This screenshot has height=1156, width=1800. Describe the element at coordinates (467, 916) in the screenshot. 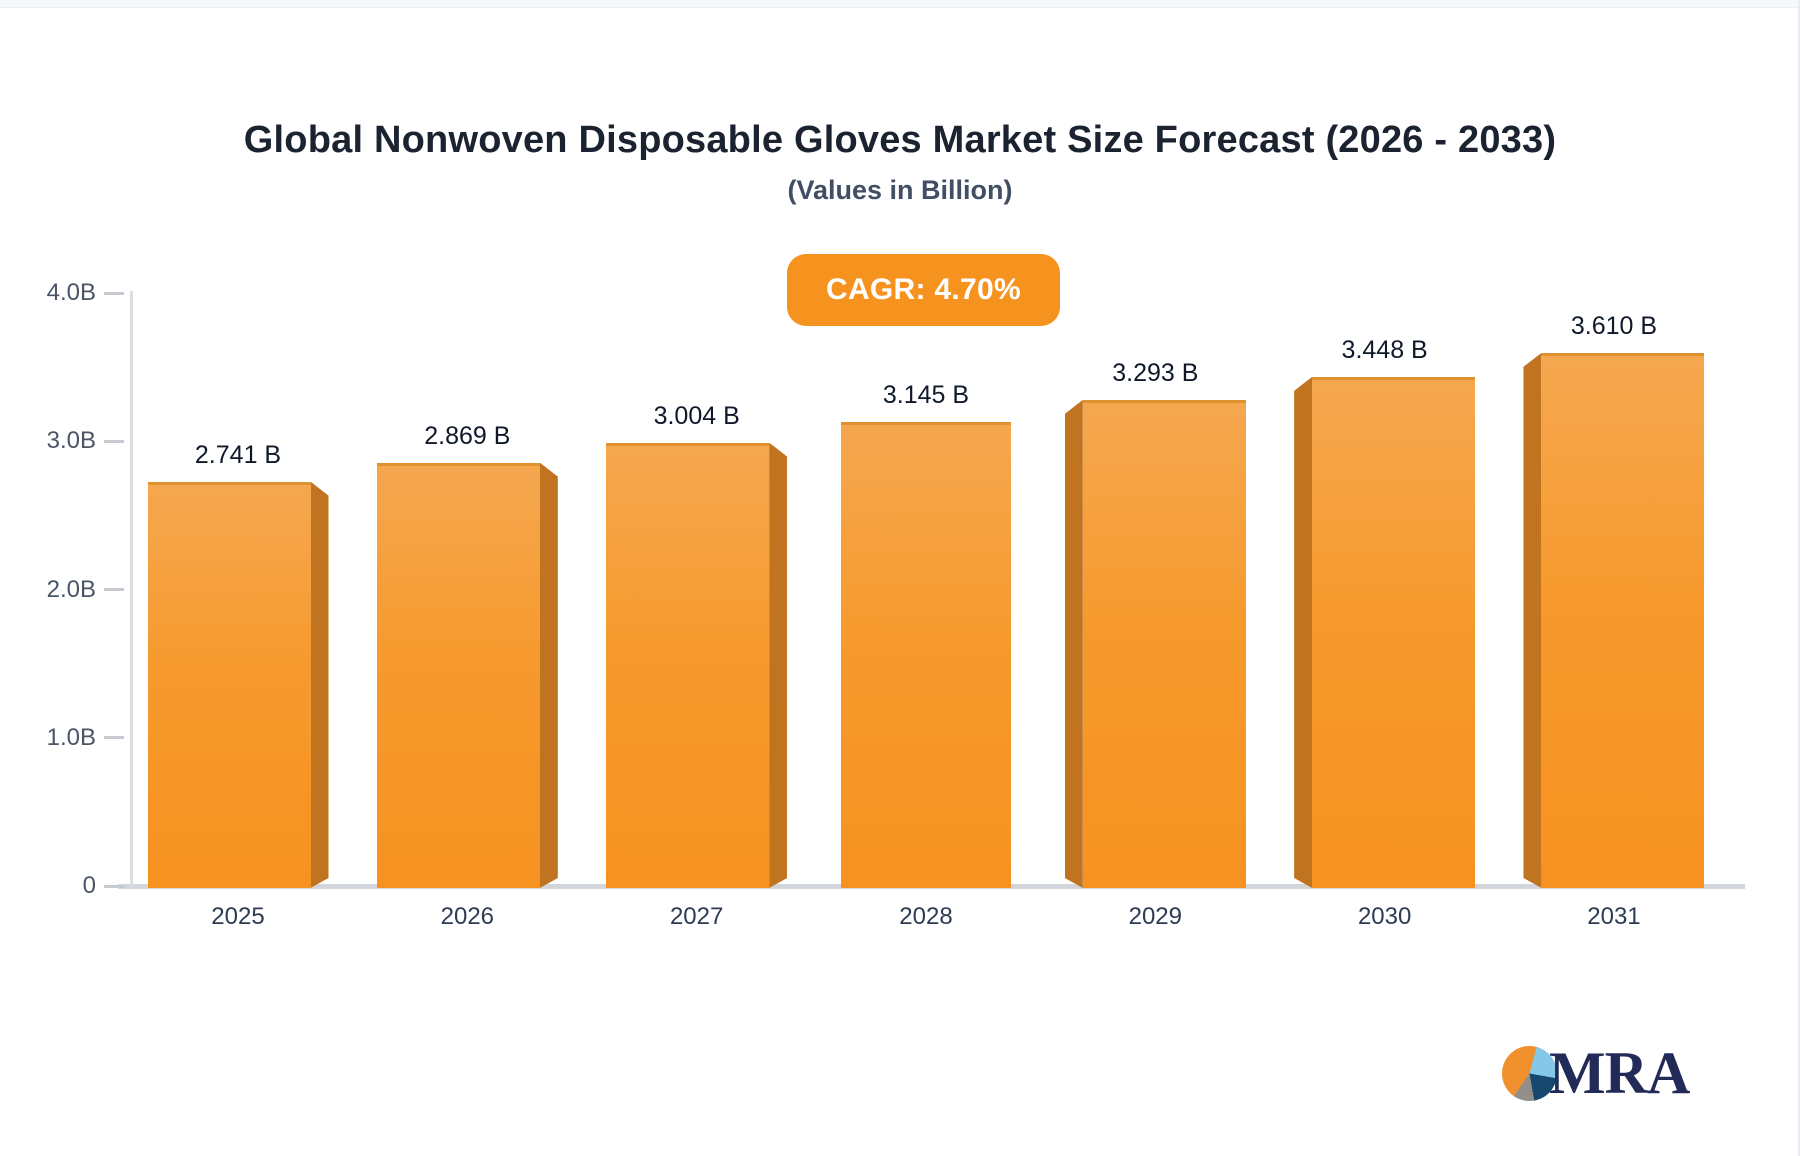

I see `x-axis-category-label: 2026` at that location.